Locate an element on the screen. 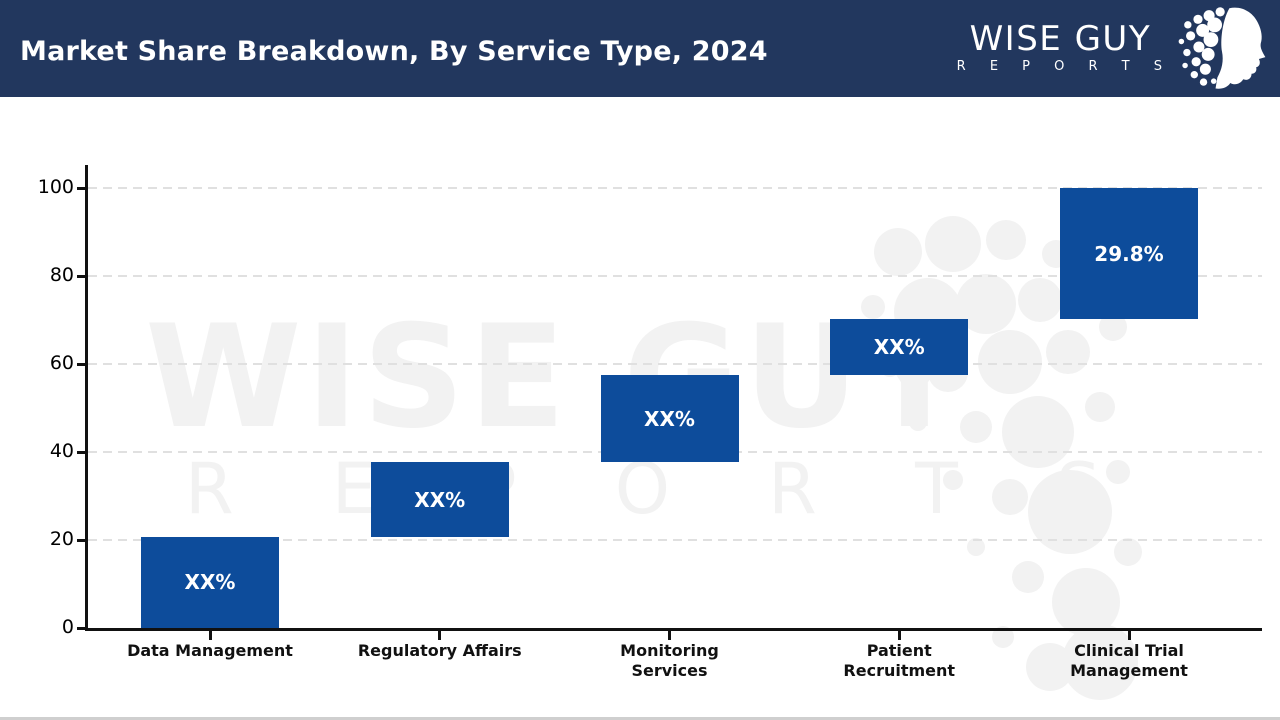 The height and width of the screenshot is (720, 1280). category-label-regulatory-affairs: Regulatory Affairs is located at coordinates (439, 650).